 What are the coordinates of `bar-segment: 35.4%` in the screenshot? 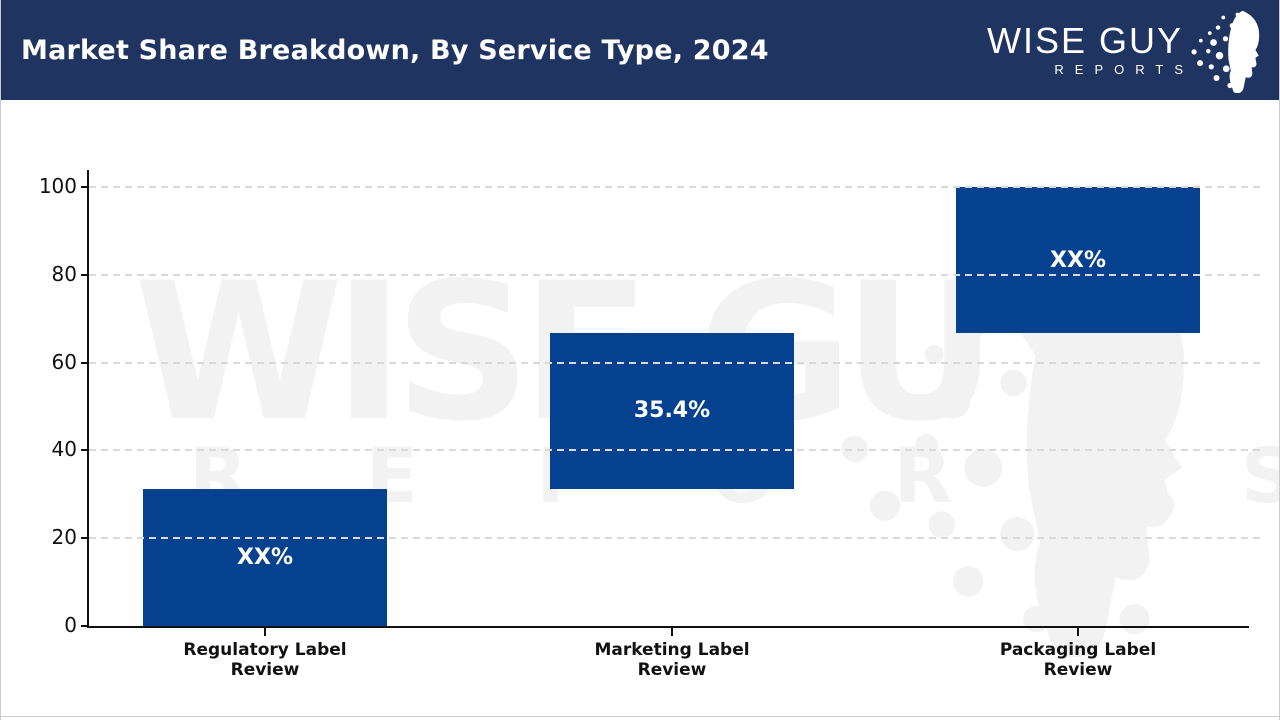 It's located at (672, 411).